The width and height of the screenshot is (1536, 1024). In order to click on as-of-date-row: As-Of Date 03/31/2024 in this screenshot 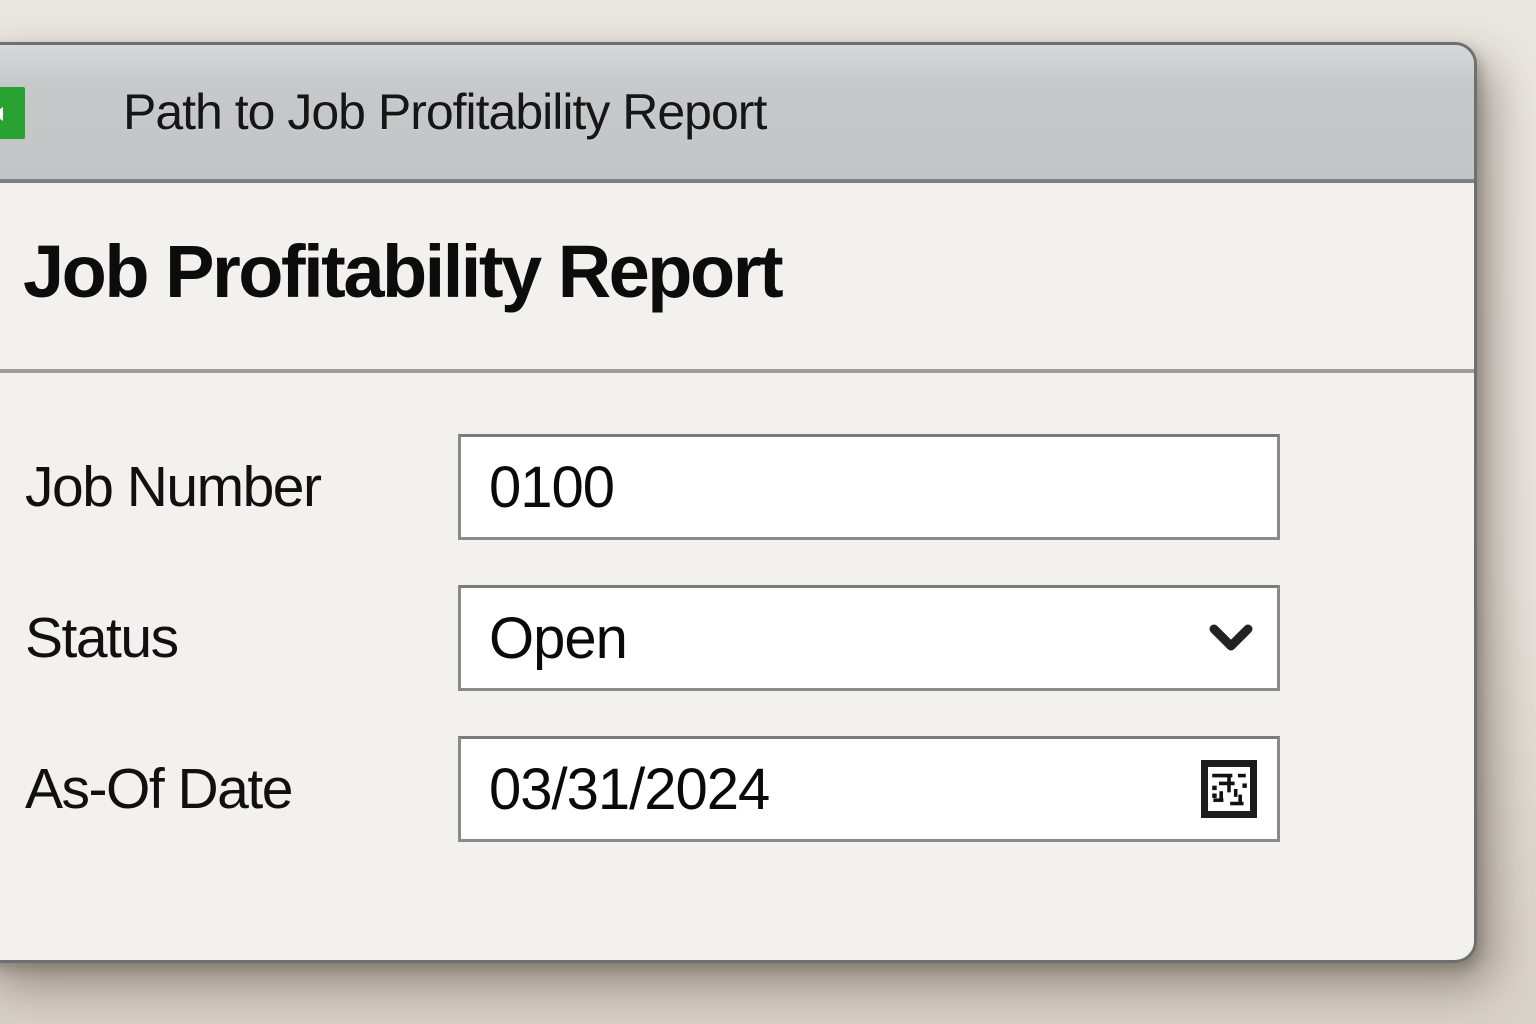, I will do `click(737, 789)`.